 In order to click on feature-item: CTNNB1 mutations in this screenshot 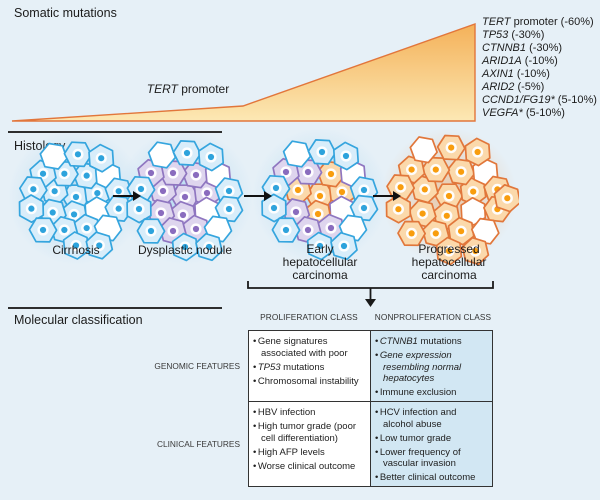, I will do `click(432, 342)`.